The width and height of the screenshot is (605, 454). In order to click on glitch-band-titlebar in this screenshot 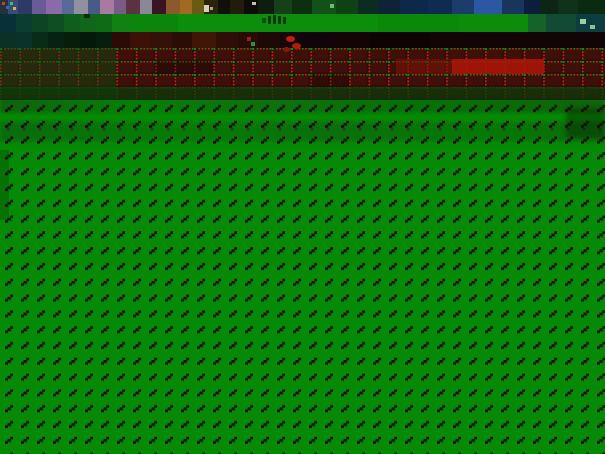, I will do `click(302, 7)`.